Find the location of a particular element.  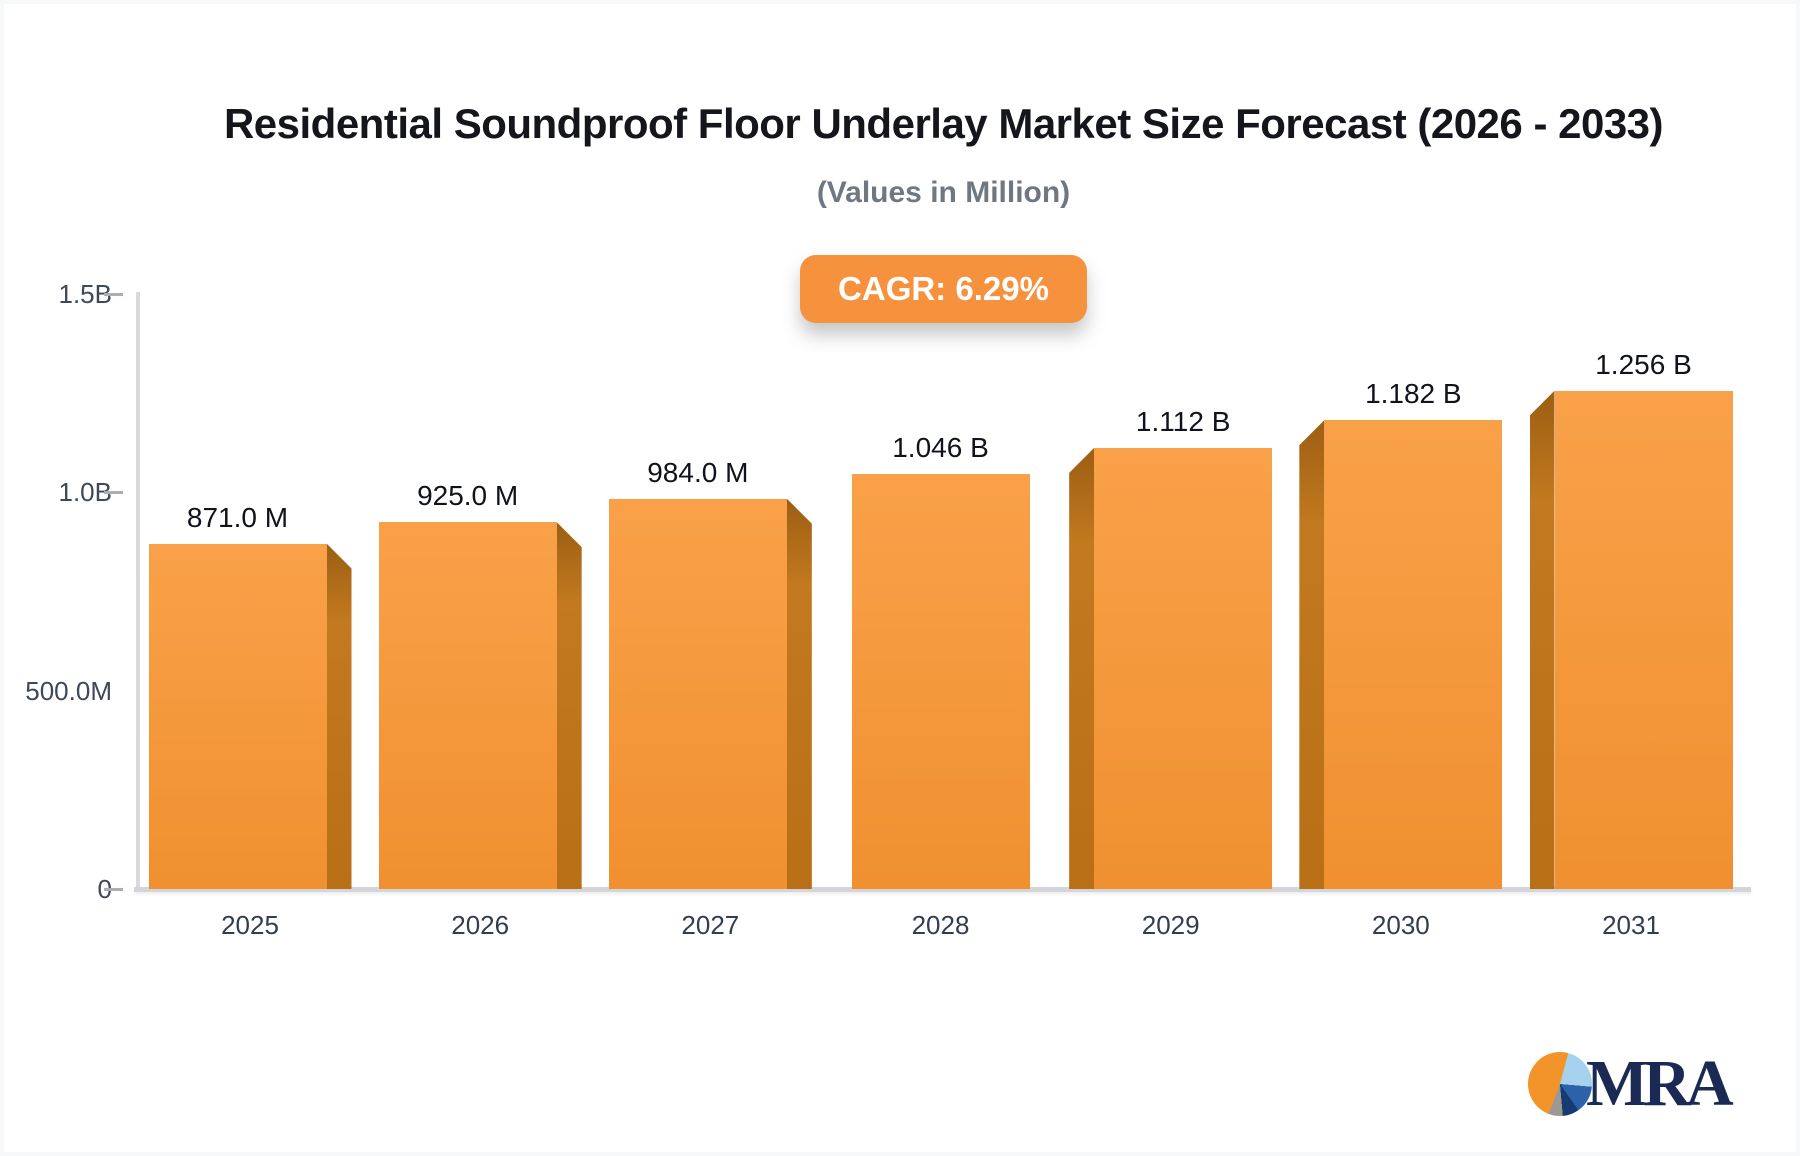

bar-value-label-2031: 1.256 B is located at coordinates (1643, 364).